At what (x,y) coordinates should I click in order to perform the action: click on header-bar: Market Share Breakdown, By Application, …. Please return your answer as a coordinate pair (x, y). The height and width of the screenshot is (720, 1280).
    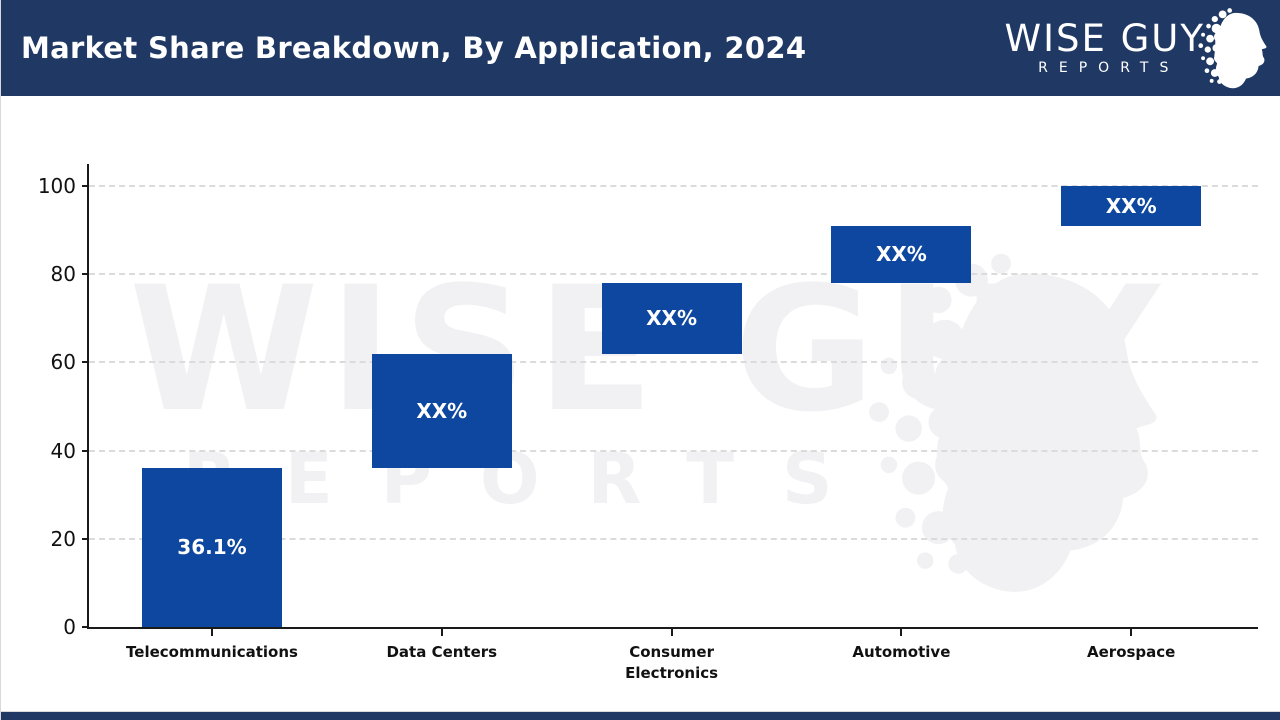
    Looking at the image, I should click on (640, 48).